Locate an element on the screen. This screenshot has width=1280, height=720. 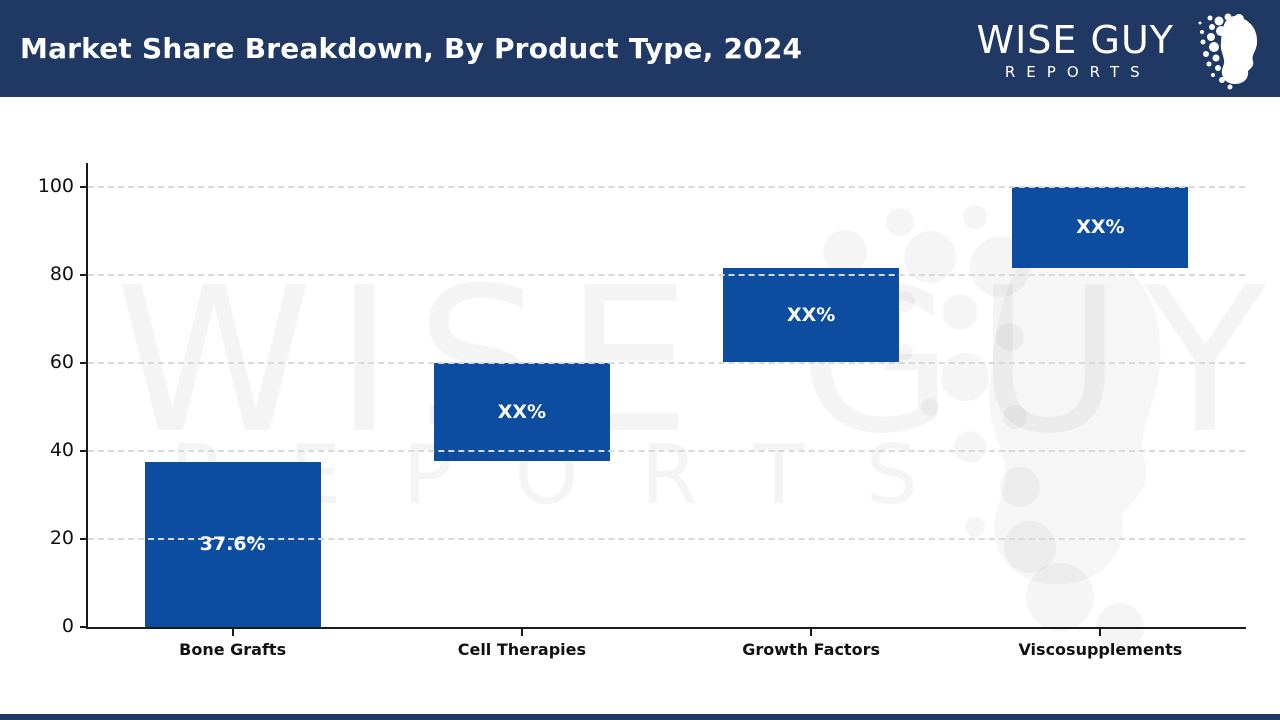
x-category-label: Cell Therapies is located at coordinates (522, 649).